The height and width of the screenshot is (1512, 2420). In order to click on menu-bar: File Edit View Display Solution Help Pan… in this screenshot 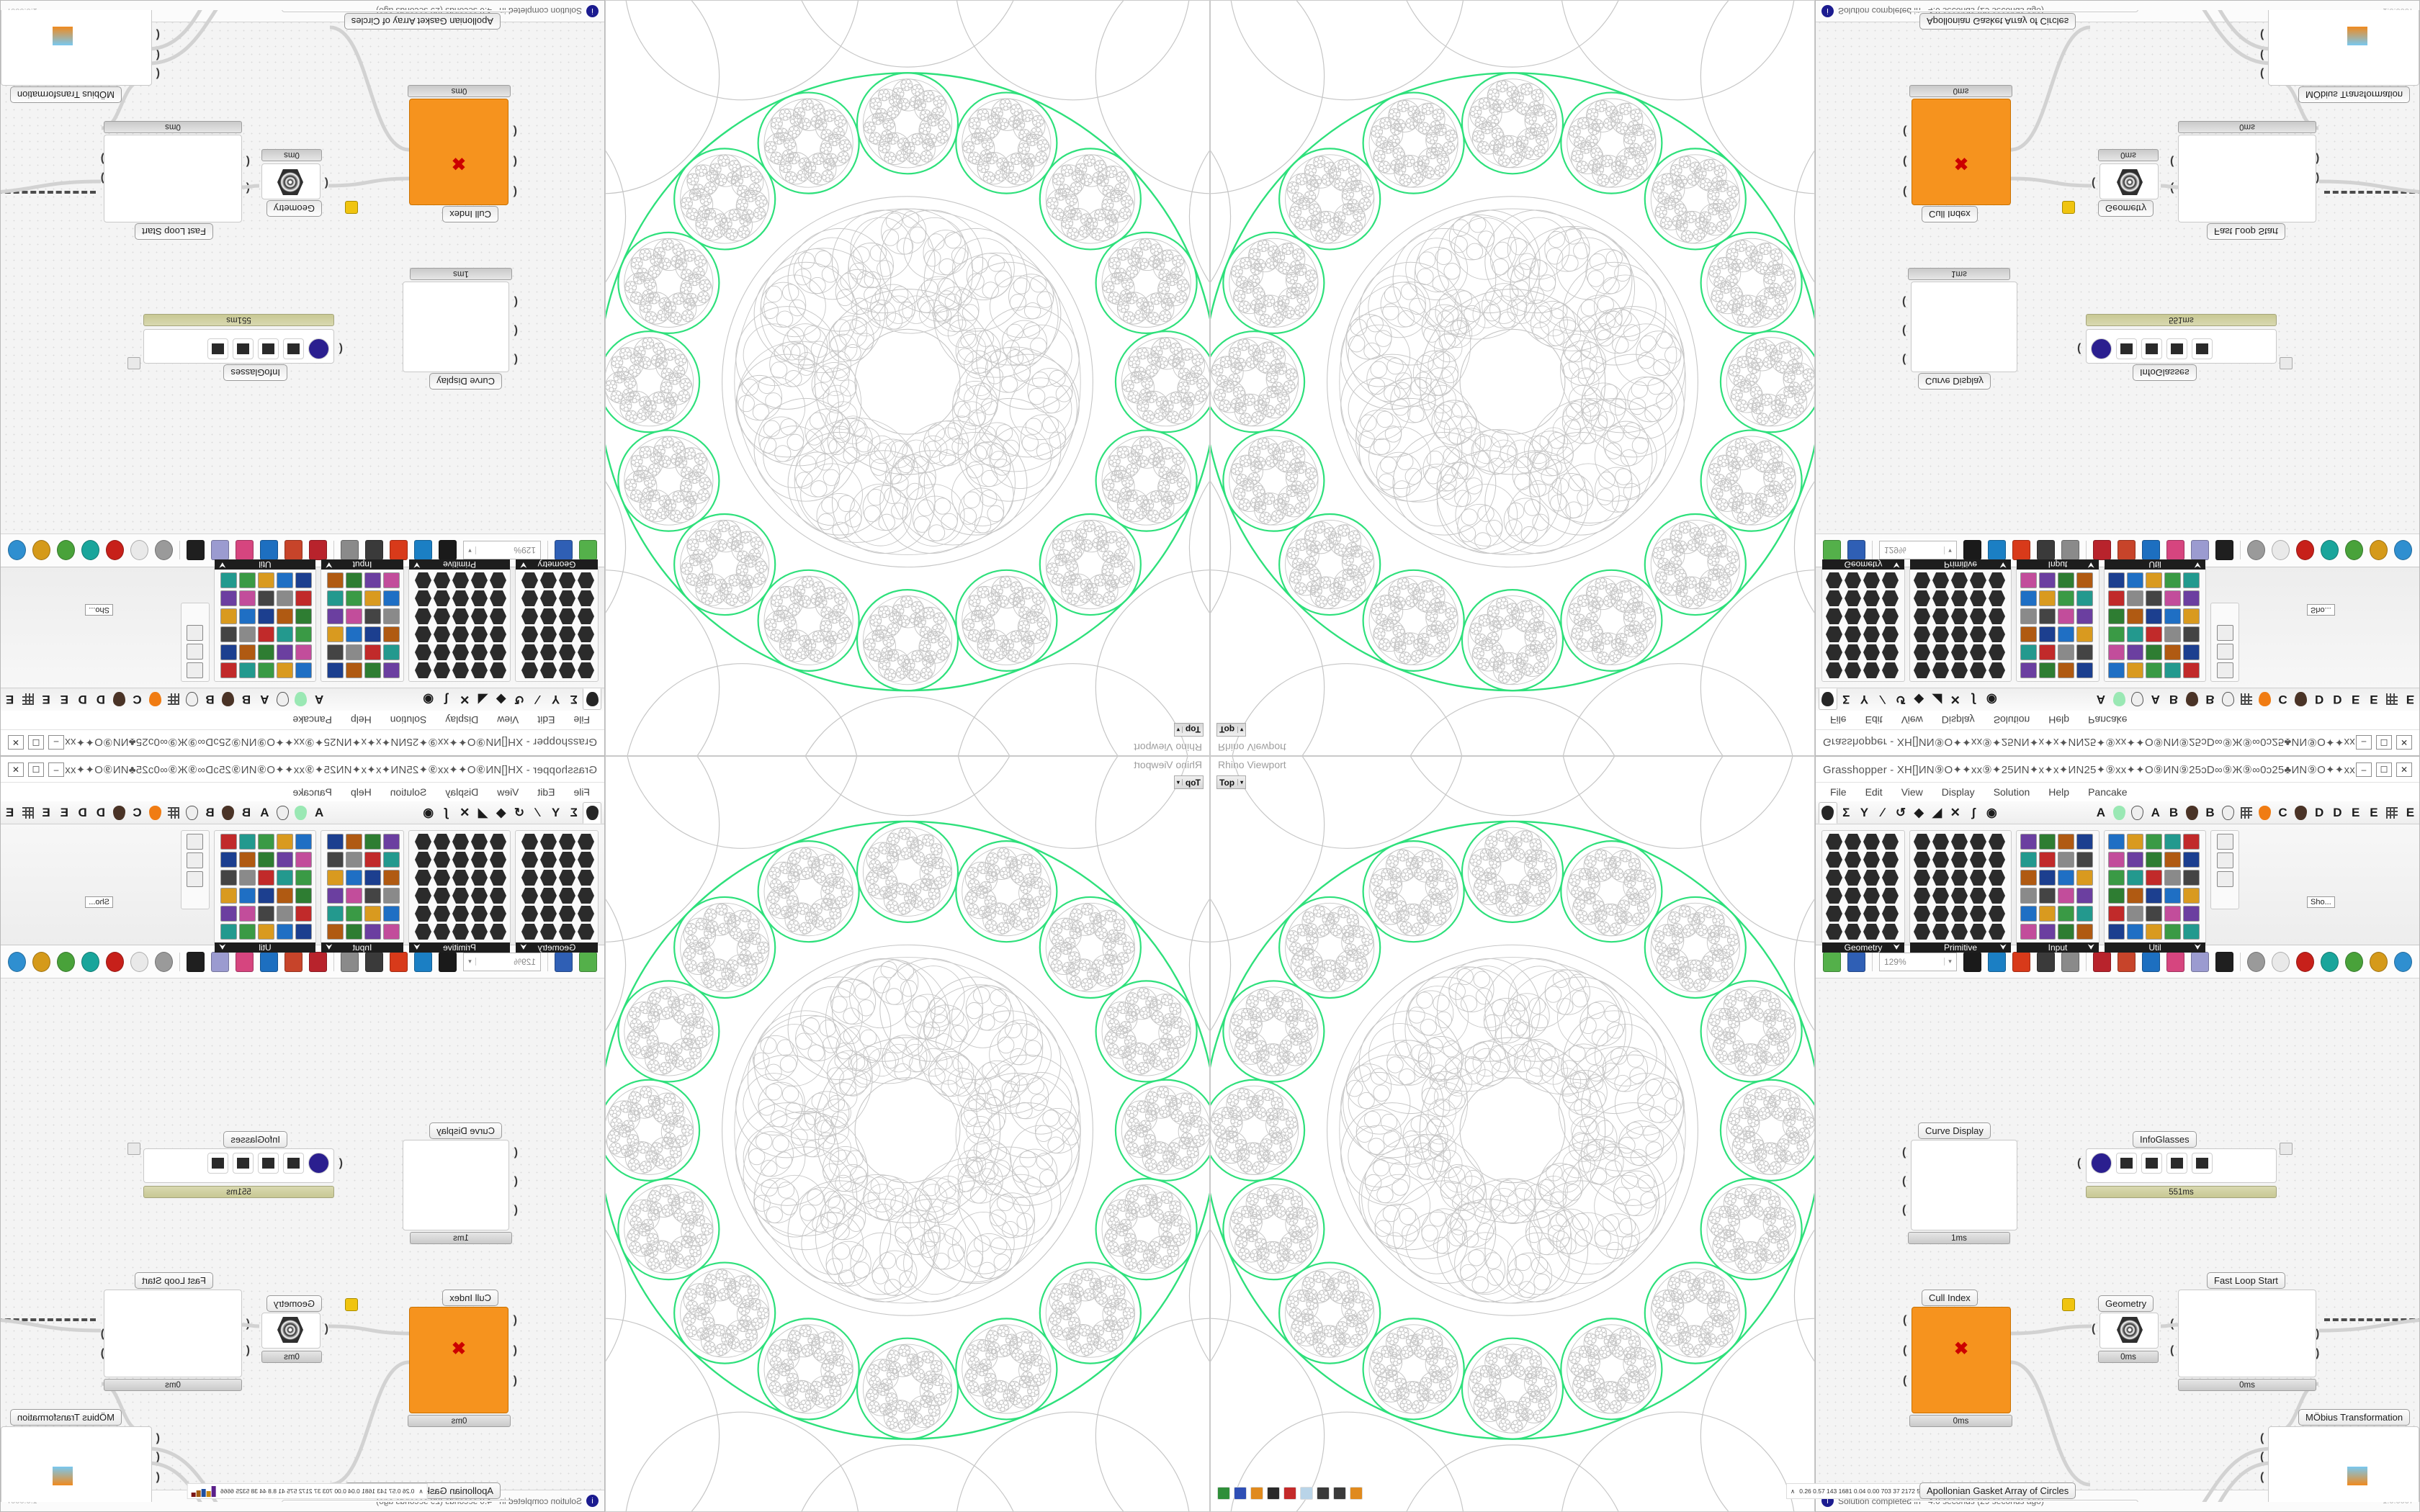, I will do `click(302, 720)`.